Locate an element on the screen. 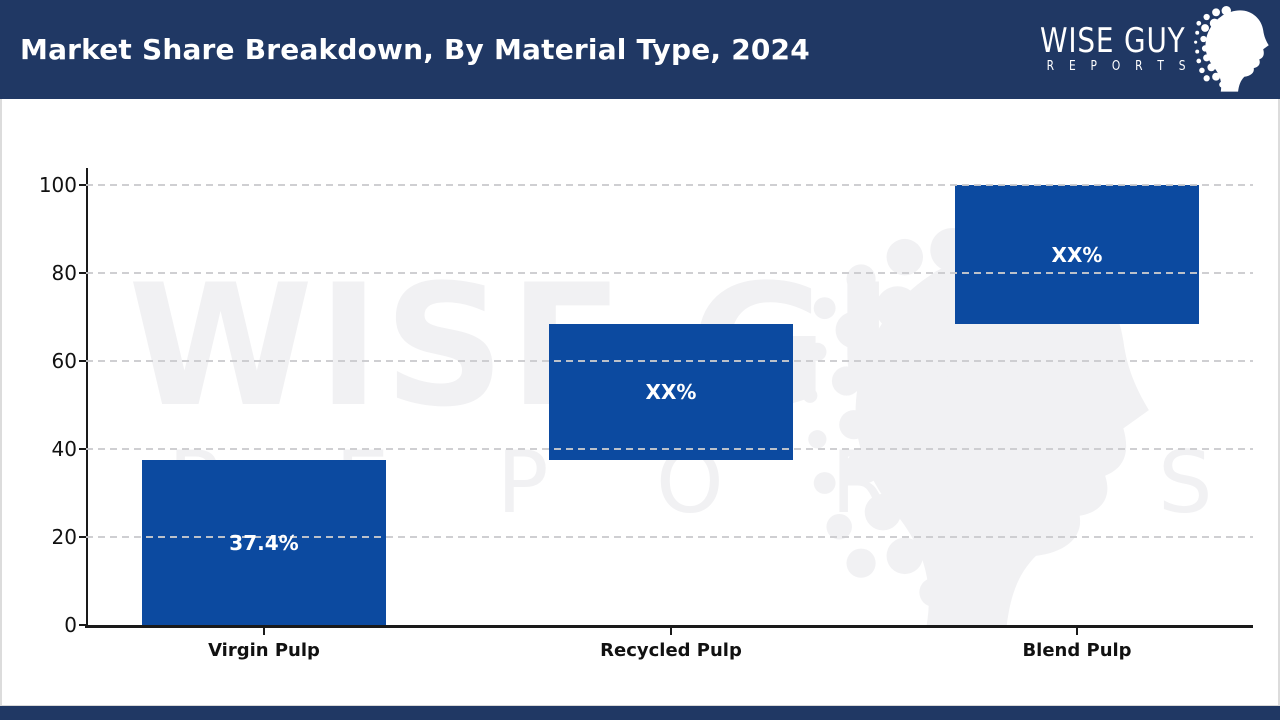 This screenshot has height=720, width=1280. y-tick-label: 40 is located at coordinates (64, 449).